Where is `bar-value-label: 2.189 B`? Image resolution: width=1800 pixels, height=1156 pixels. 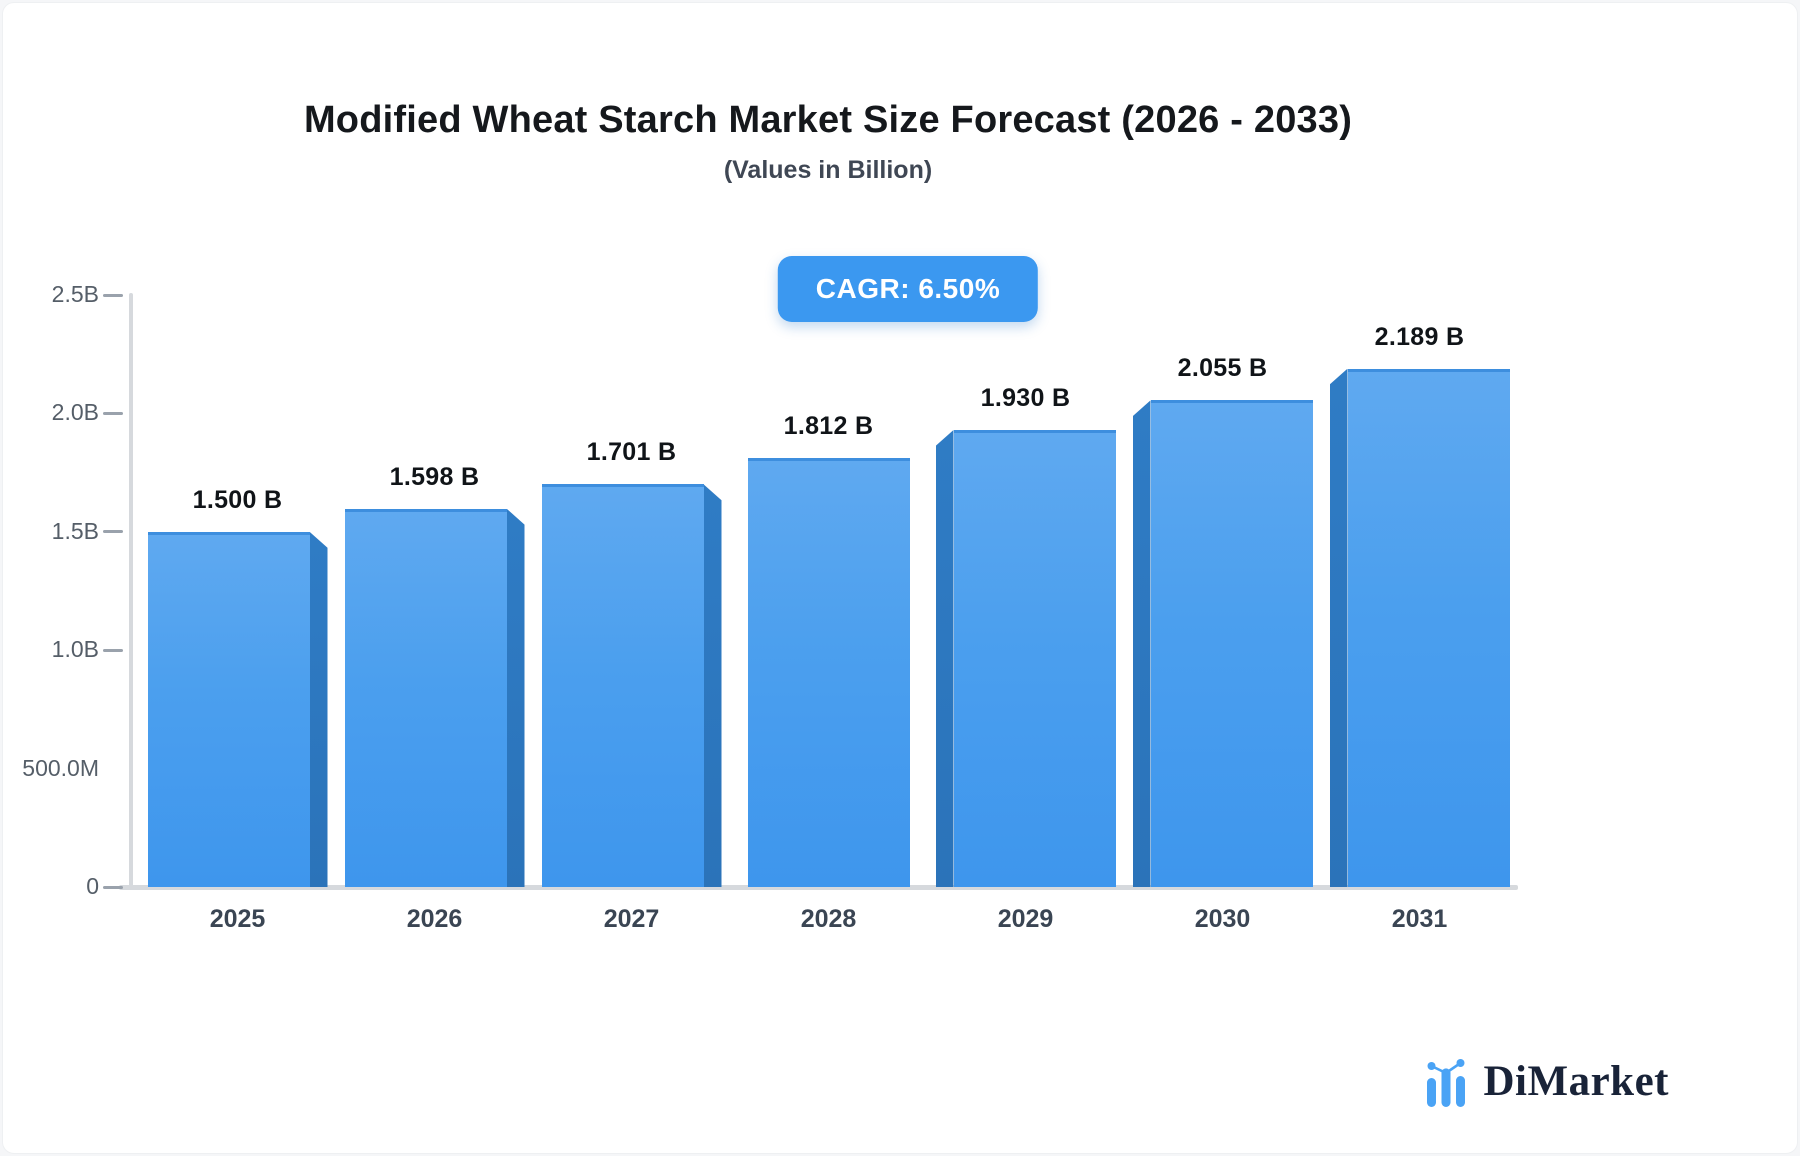 bar-value-label: 2.189 B is located at coordinates (1419, 336).